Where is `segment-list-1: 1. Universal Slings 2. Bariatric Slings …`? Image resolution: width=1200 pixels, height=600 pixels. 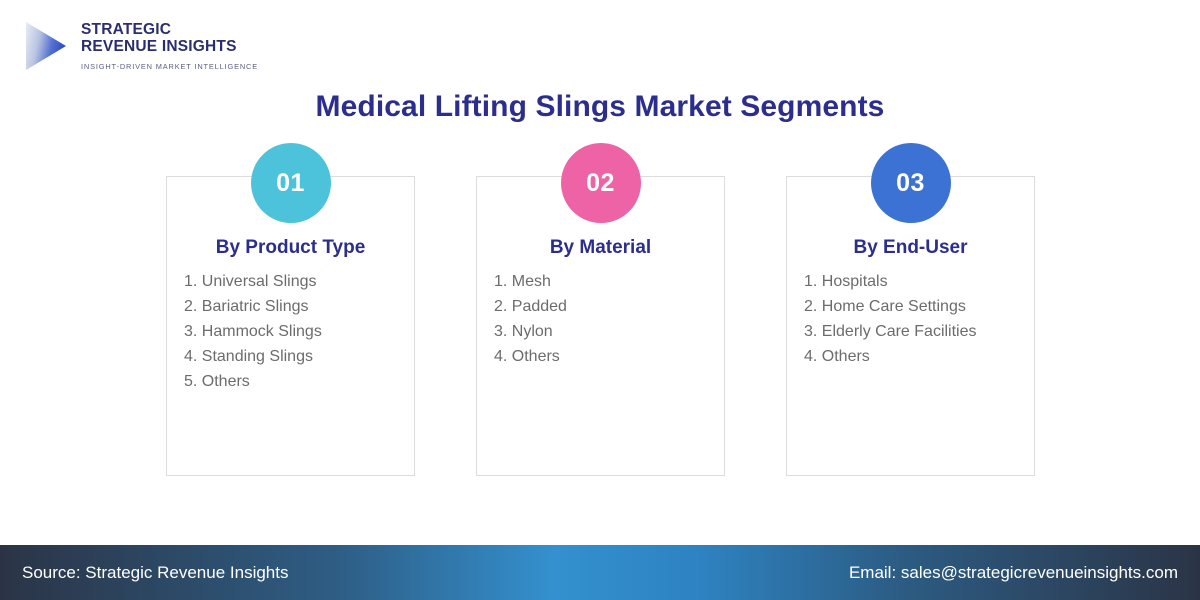
segment-list-1: 1. Universal Slings 2. Bariatric Slings … is located at coordinates (294, 331).